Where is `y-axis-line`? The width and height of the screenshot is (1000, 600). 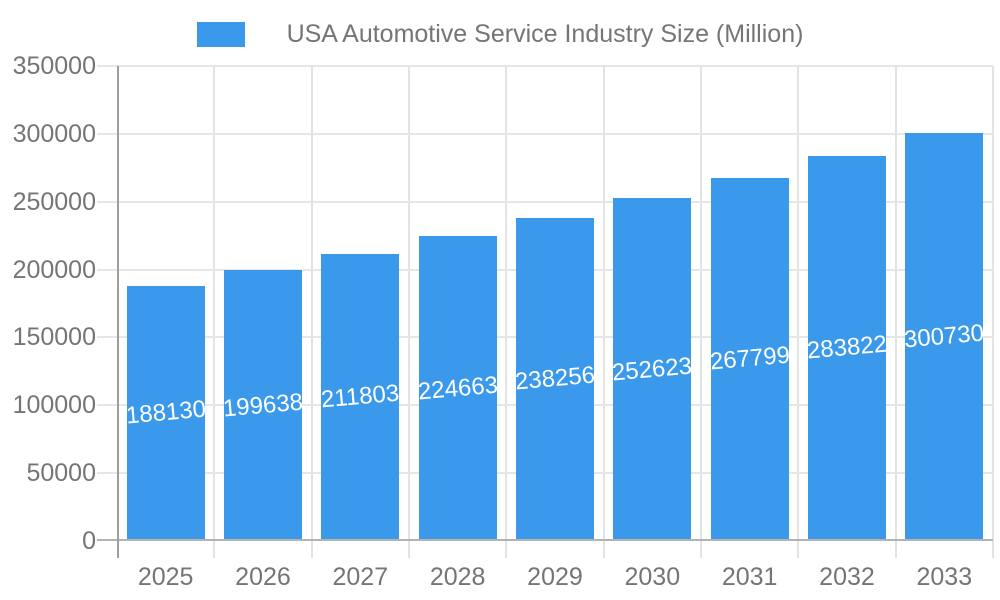
y-axis-line is located at coordinates (118, 312).